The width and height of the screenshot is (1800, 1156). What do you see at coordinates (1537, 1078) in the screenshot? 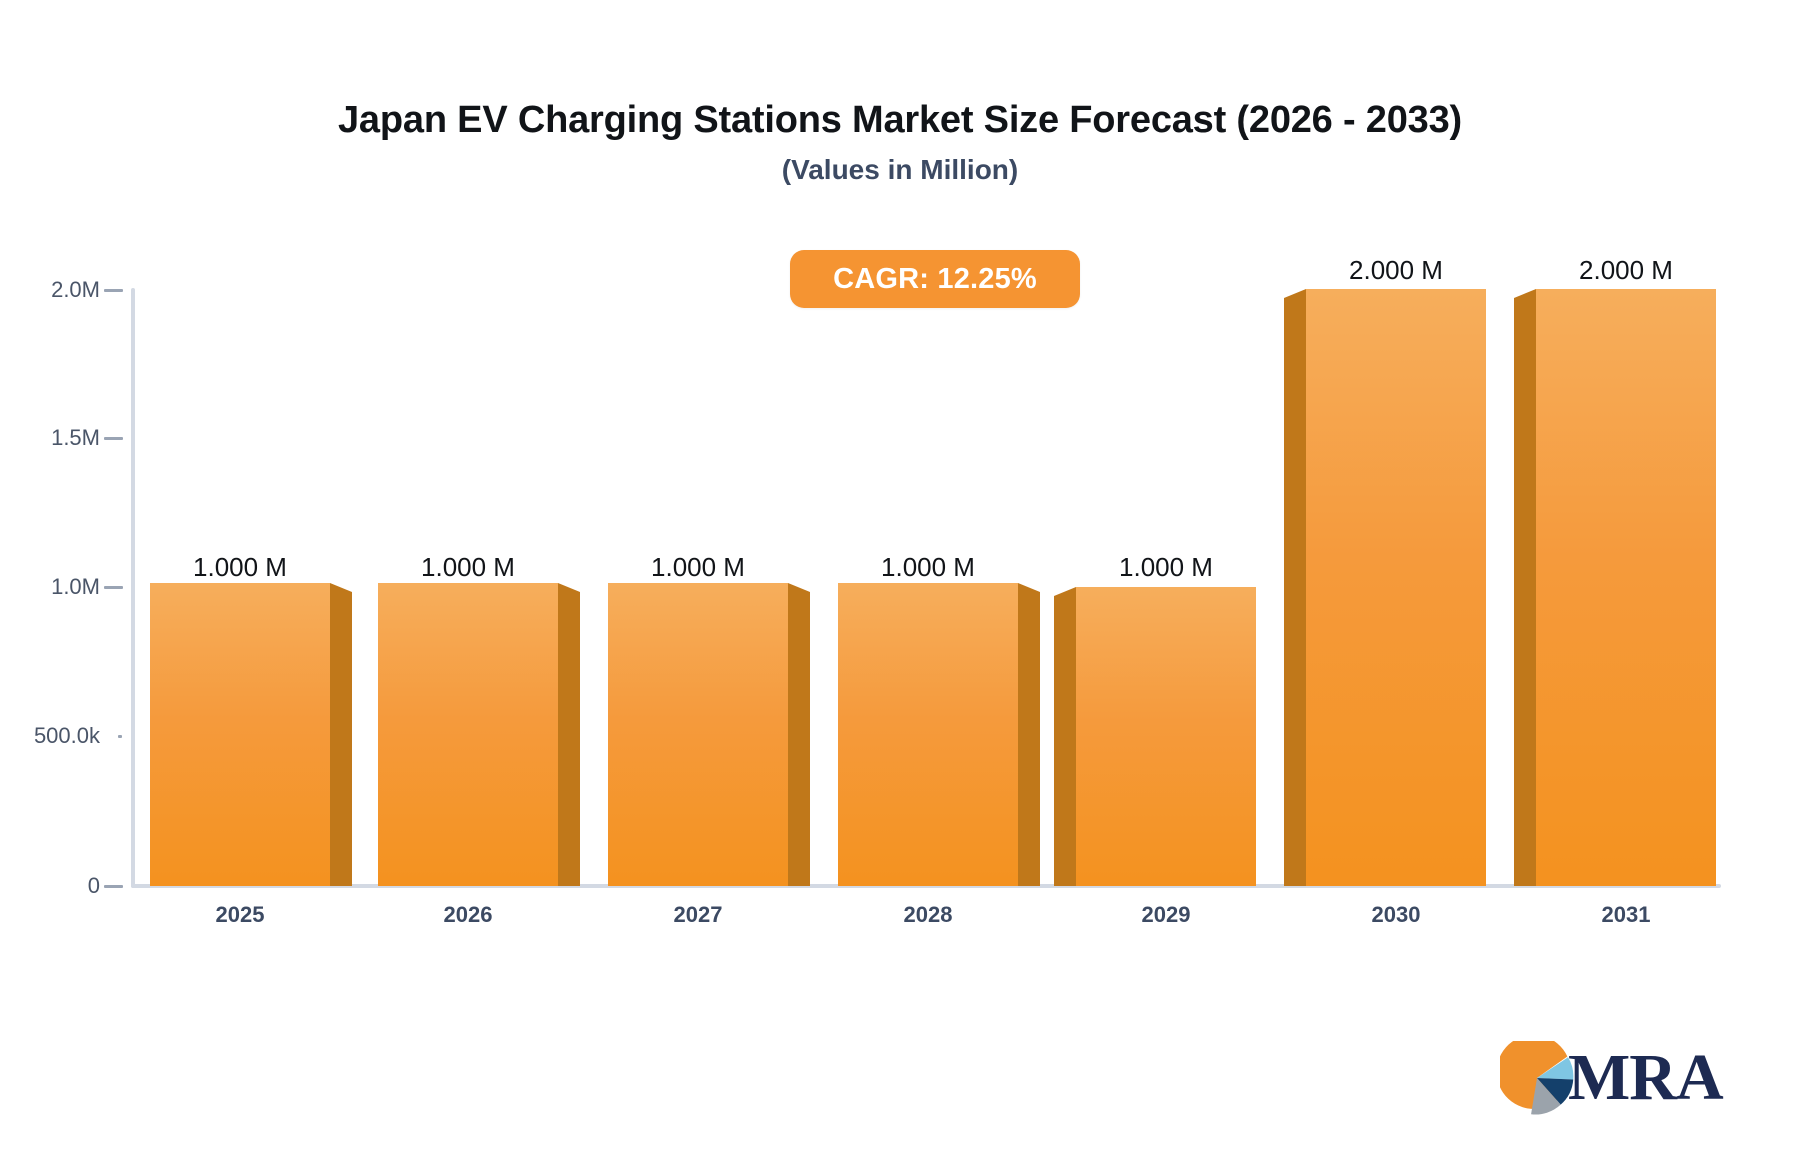
I see `pie-chart-logo-icon` at bounding box center [1537, 1078].